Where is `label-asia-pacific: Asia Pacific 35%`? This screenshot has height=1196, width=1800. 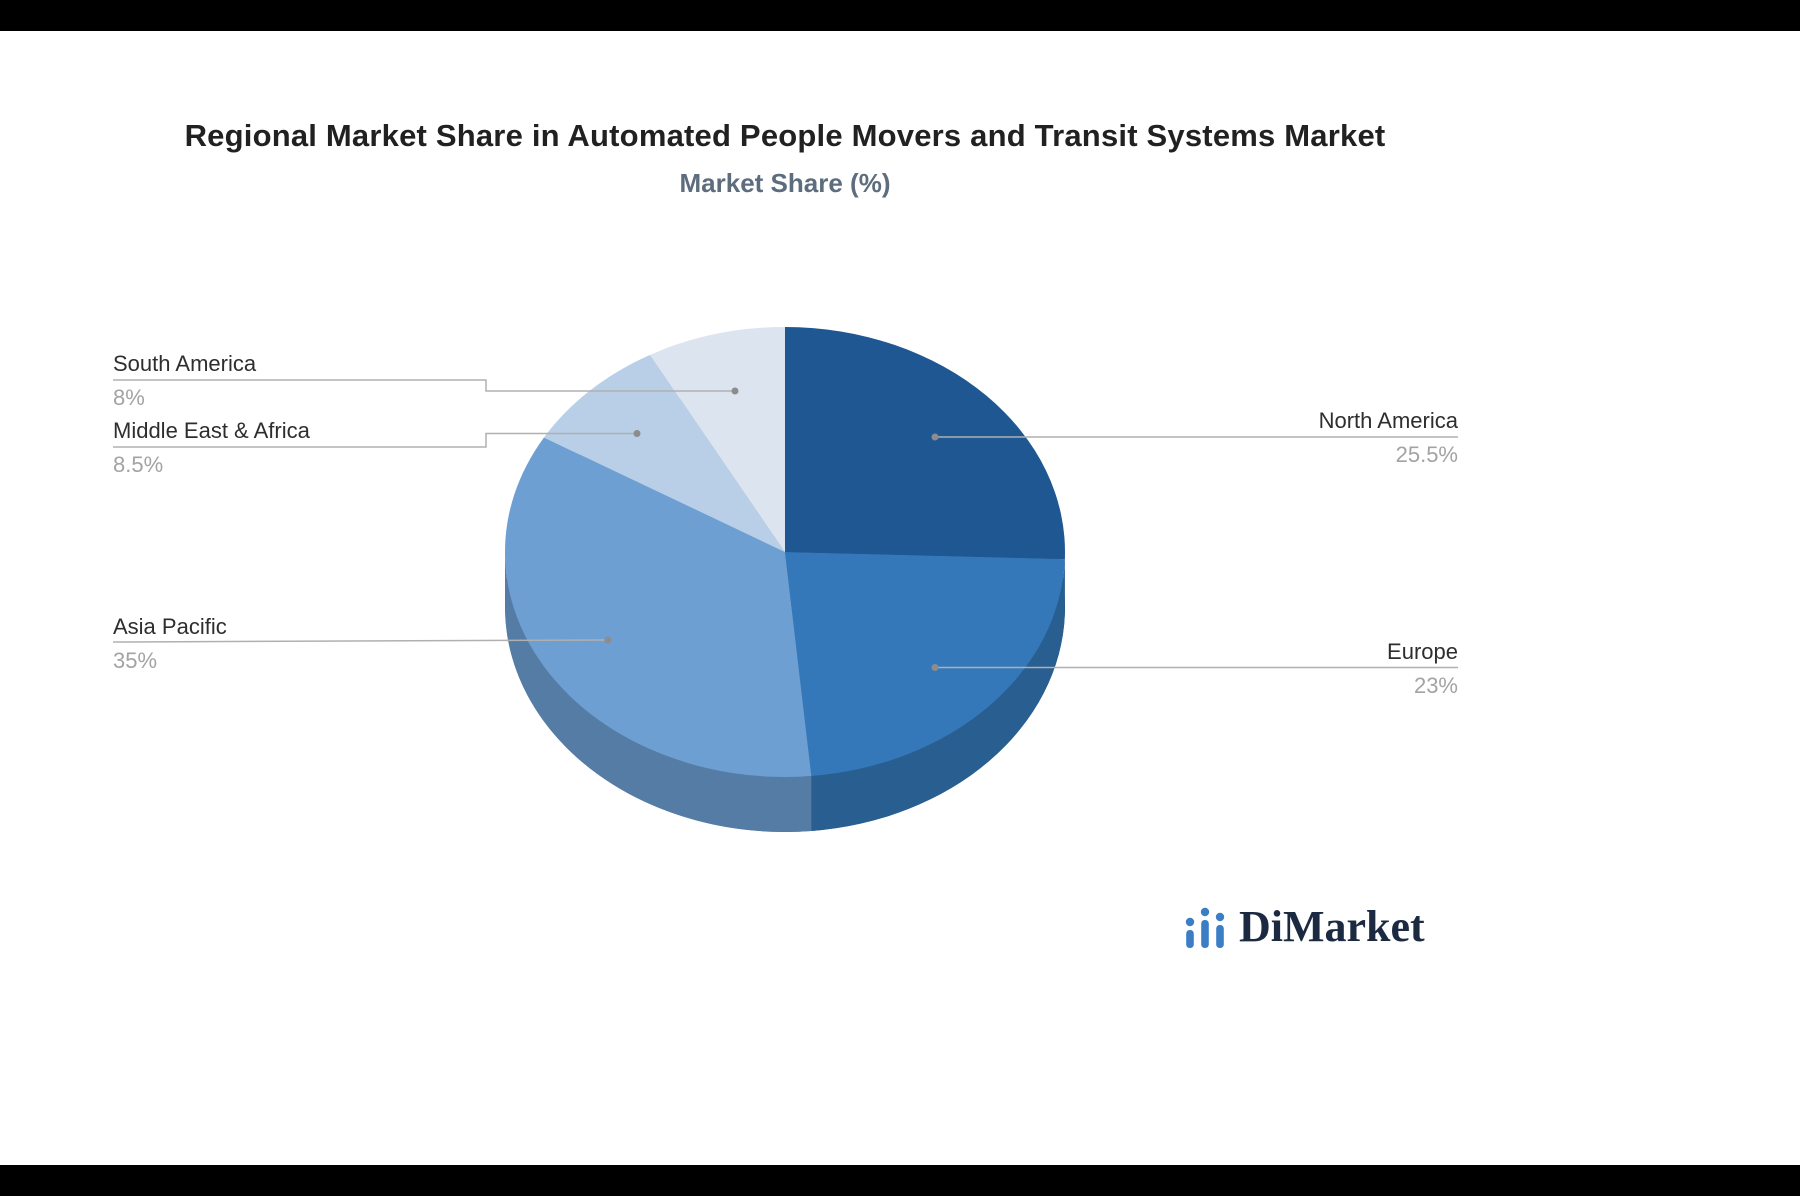 label-asia-pacific: Asia Pacific 35% is located at coordinates (170, 642).